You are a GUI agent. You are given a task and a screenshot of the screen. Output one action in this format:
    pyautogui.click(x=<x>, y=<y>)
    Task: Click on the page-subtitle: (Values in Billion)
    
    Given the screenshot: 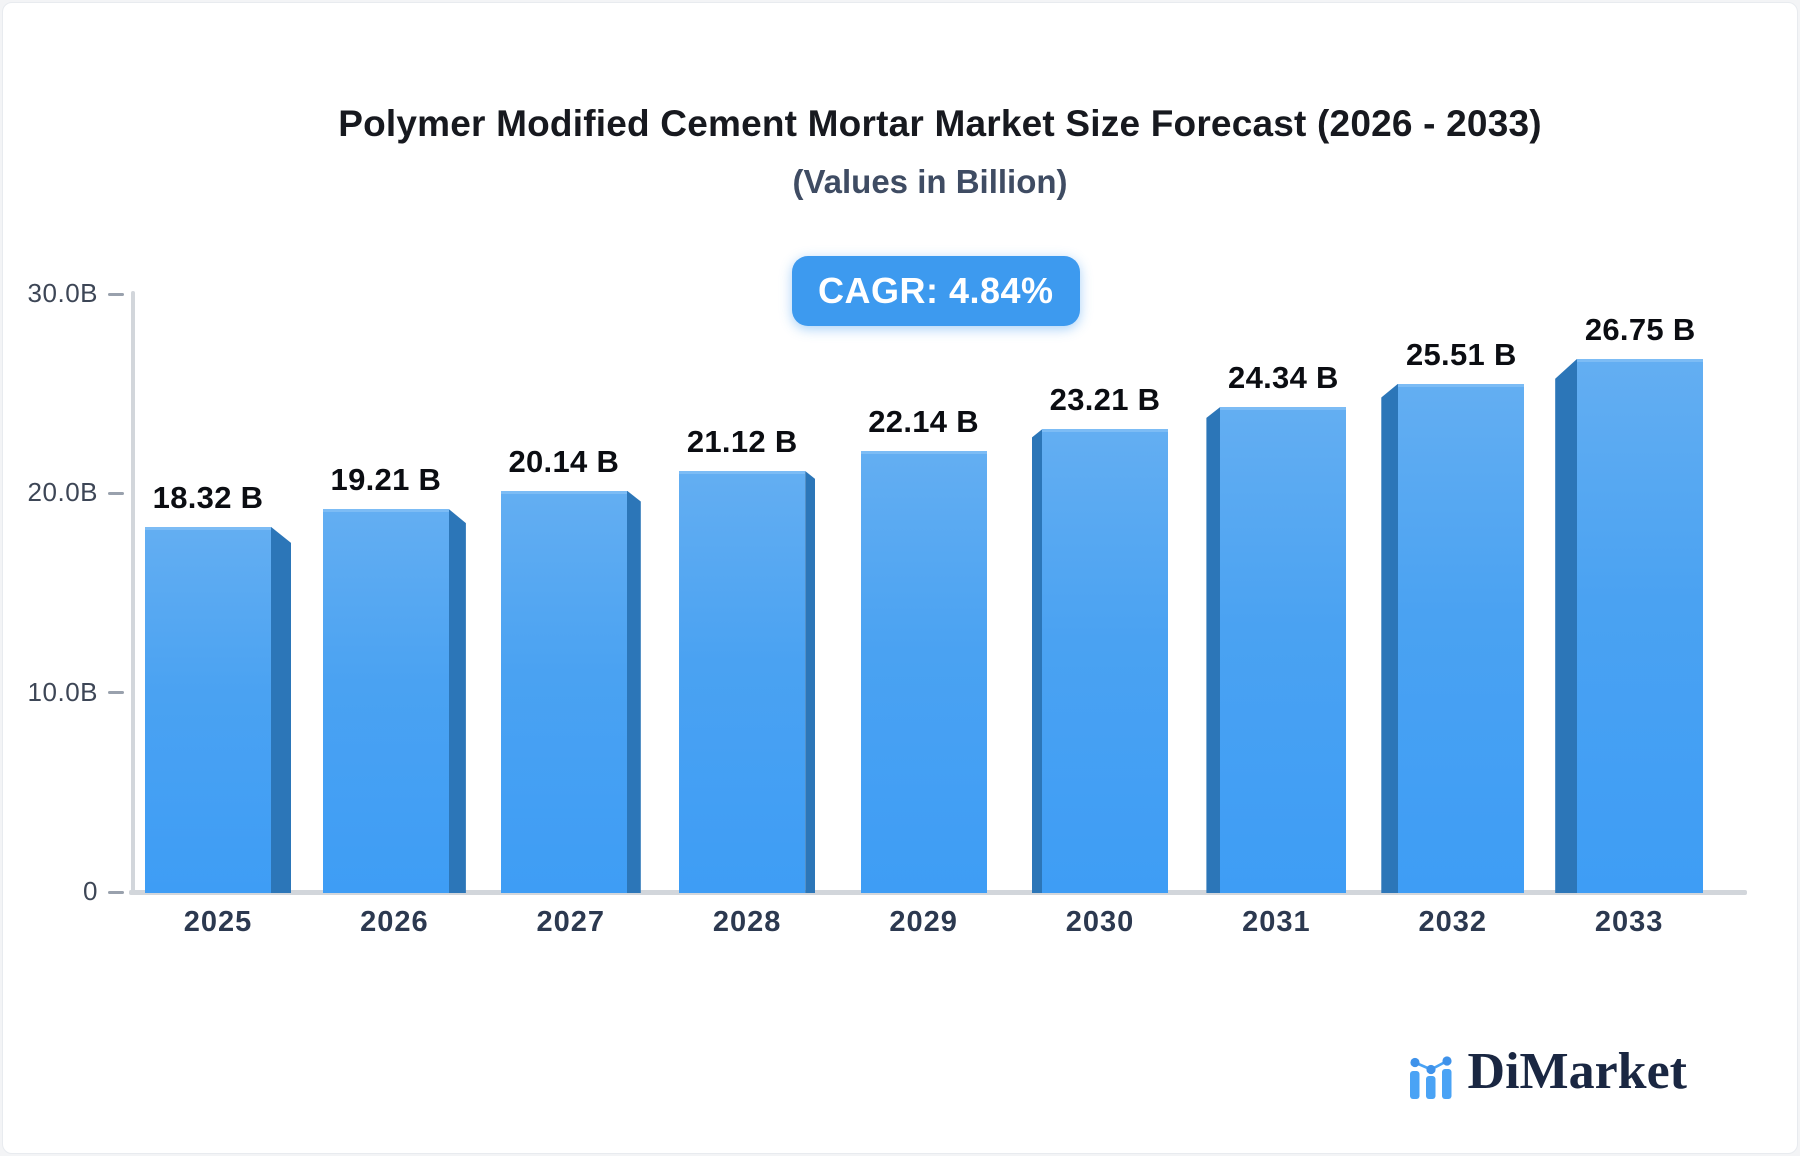 What is the action you would take?
    pyautogui.click(x=930, y=181)
    